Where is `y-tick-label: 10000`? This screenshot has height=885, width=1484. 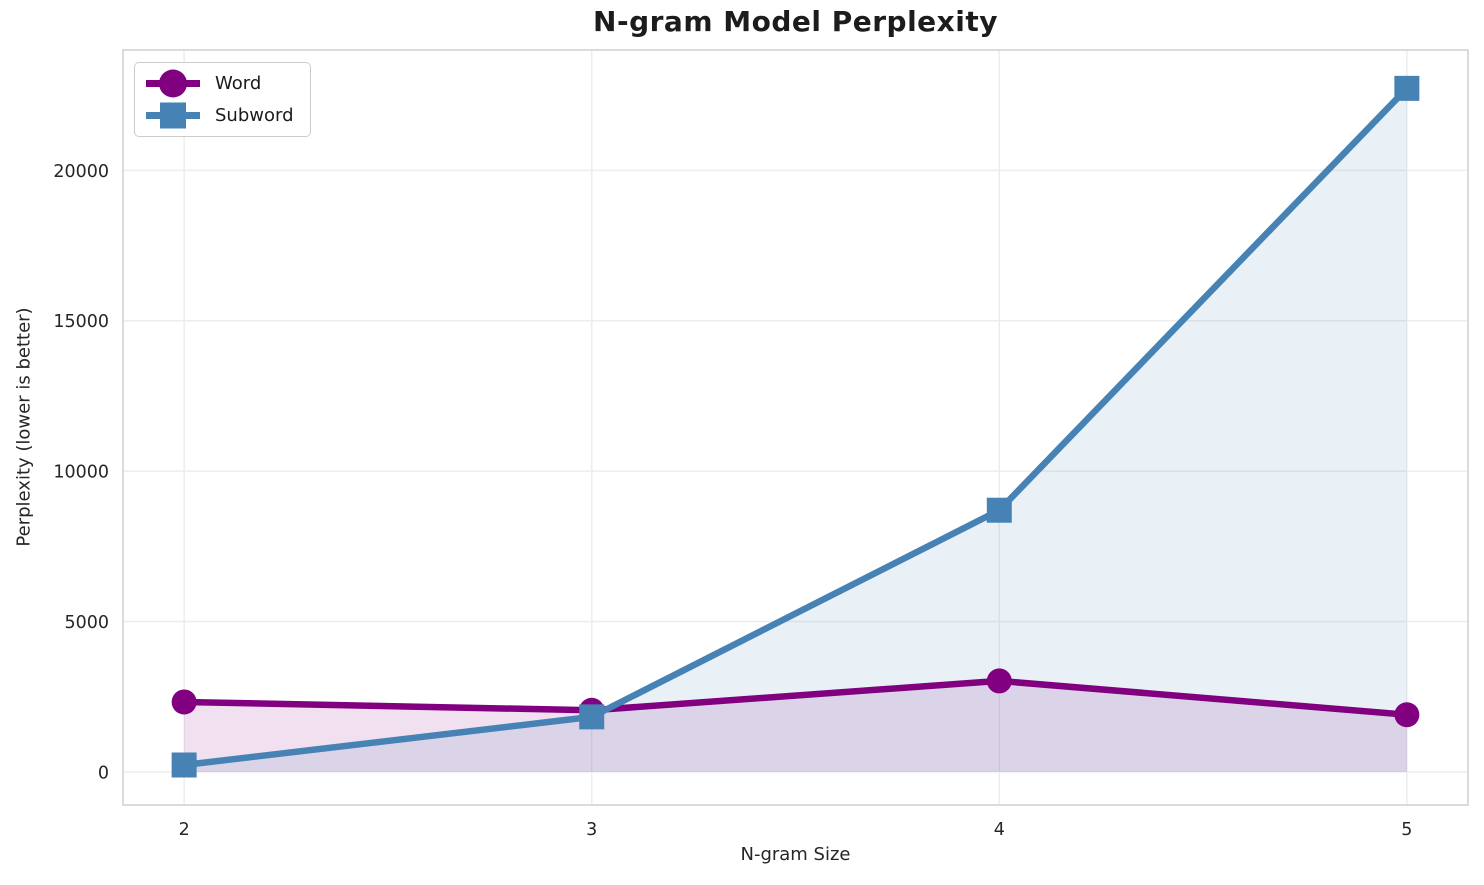
y-tick-label: 10000 is located at coordinates (81, 473).